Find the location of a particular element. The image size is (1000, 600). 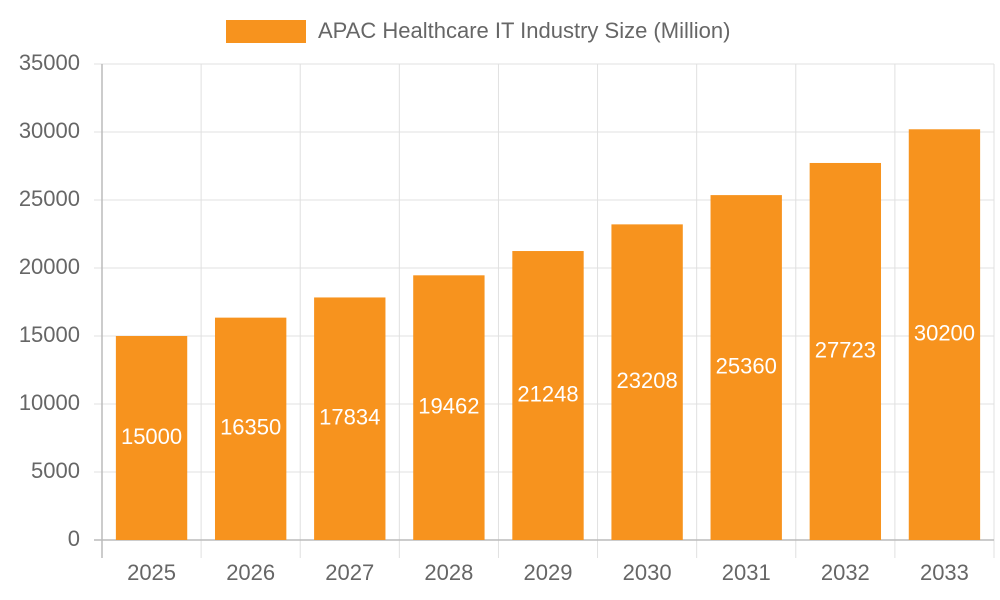

x-tick-label: 2030 is located at coordinates (647, 572).